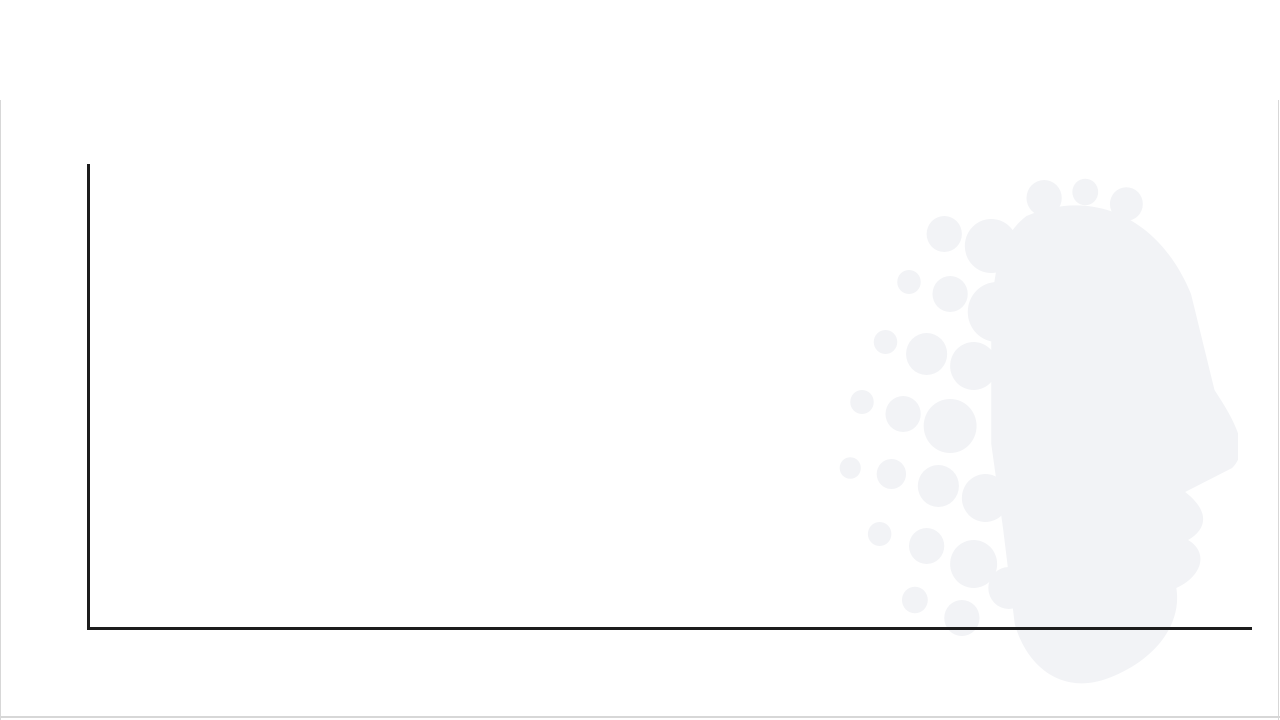 Image resolution: width=1280 pixels, height=720 pixels. I want to click on header, so click(640, 50).